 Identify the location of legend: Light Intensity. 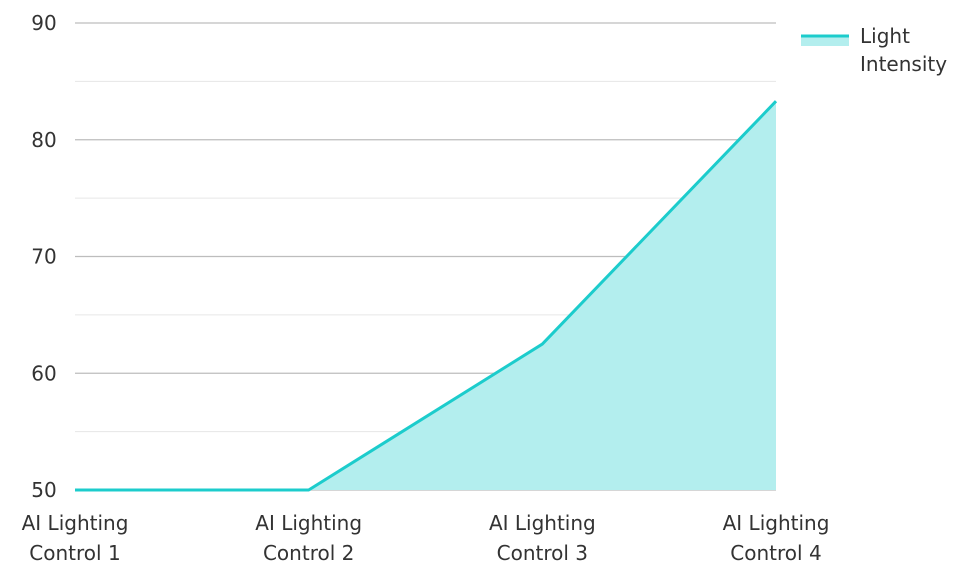
(874, 50).